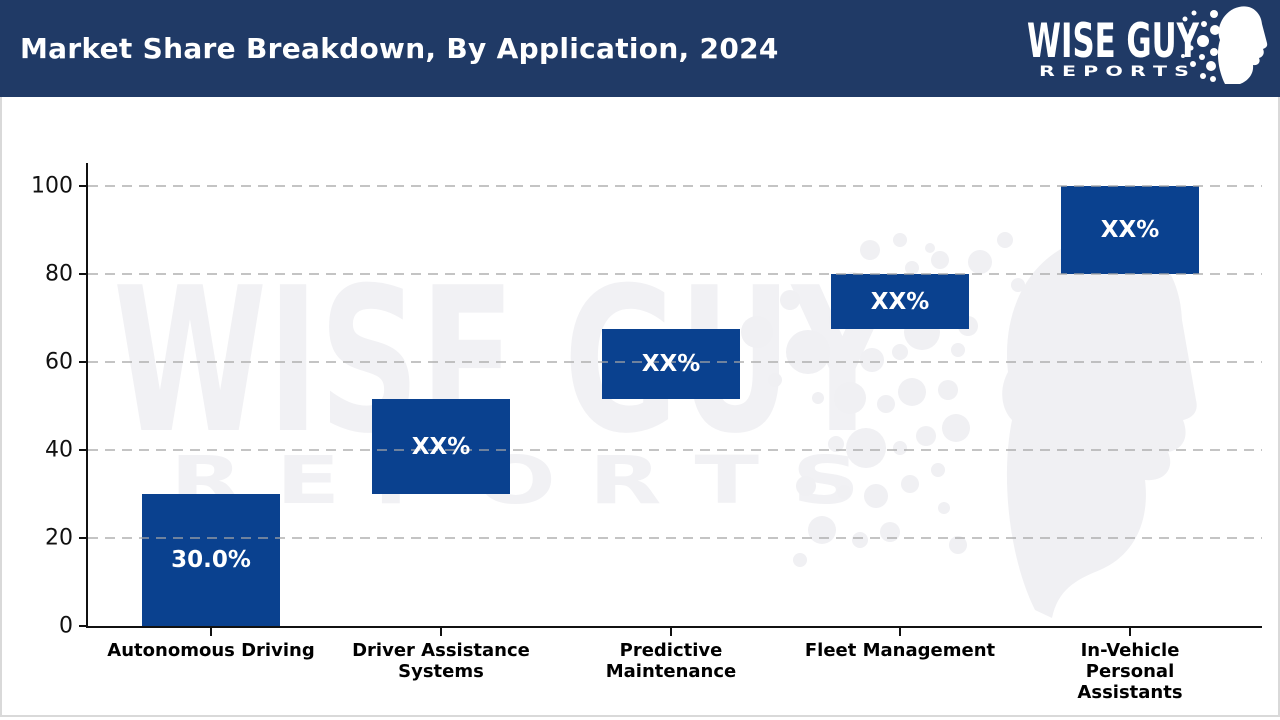 The width and height of the screenshot is (1280, 720). Describe the element at coordinates (640, 716) in the screenshot. I see `frame-bottom-border` at that location.